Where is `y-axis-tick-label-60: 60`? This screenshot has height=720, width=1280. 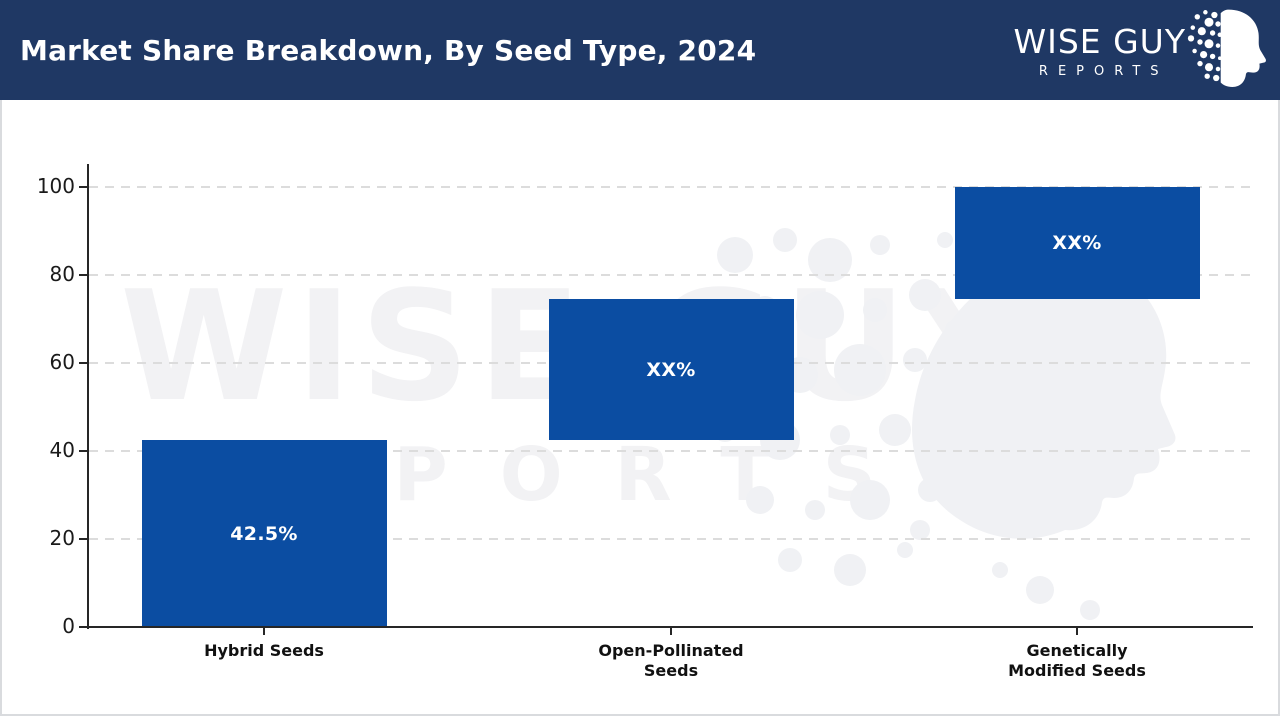 y-axis-tick-label-60: 60 is located at coordinates (62, 362).